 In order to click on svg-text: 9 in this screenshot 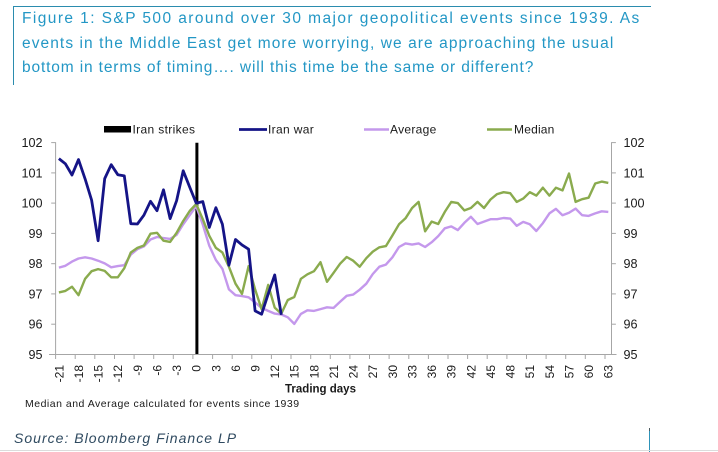, I will do `click(256, 368)`.